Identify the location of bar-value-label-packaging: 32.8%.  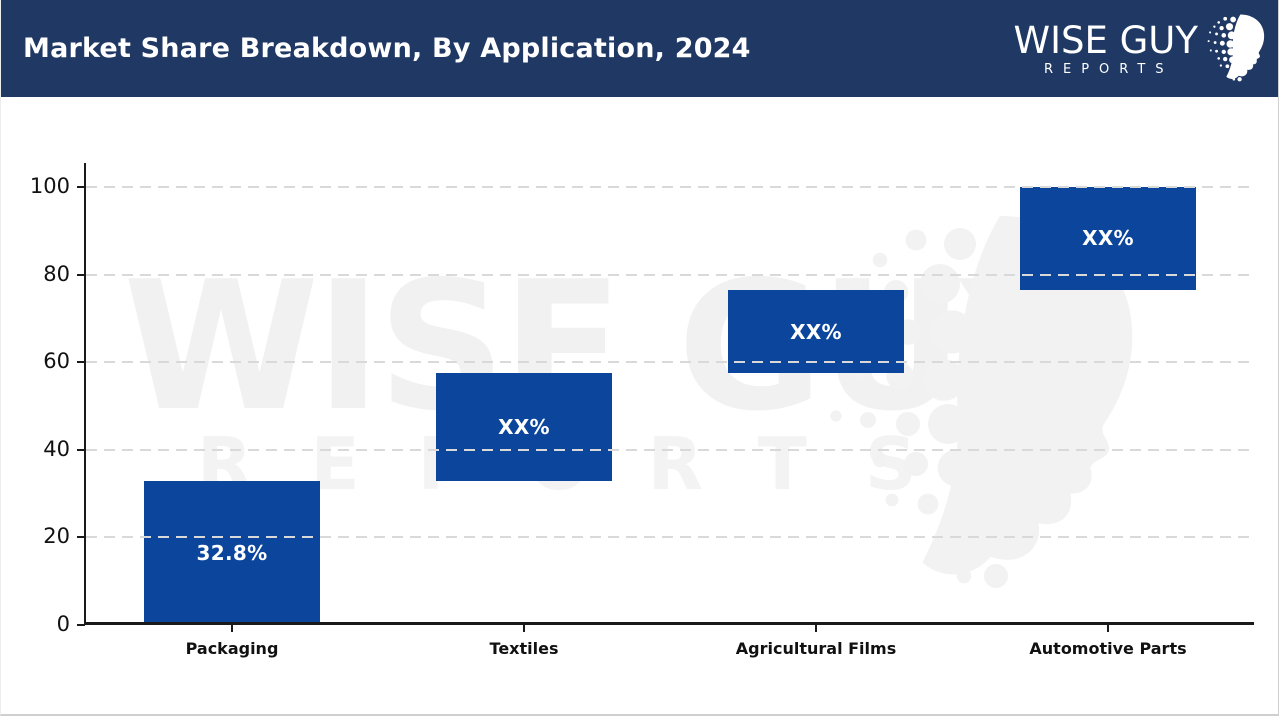
(232, 553).